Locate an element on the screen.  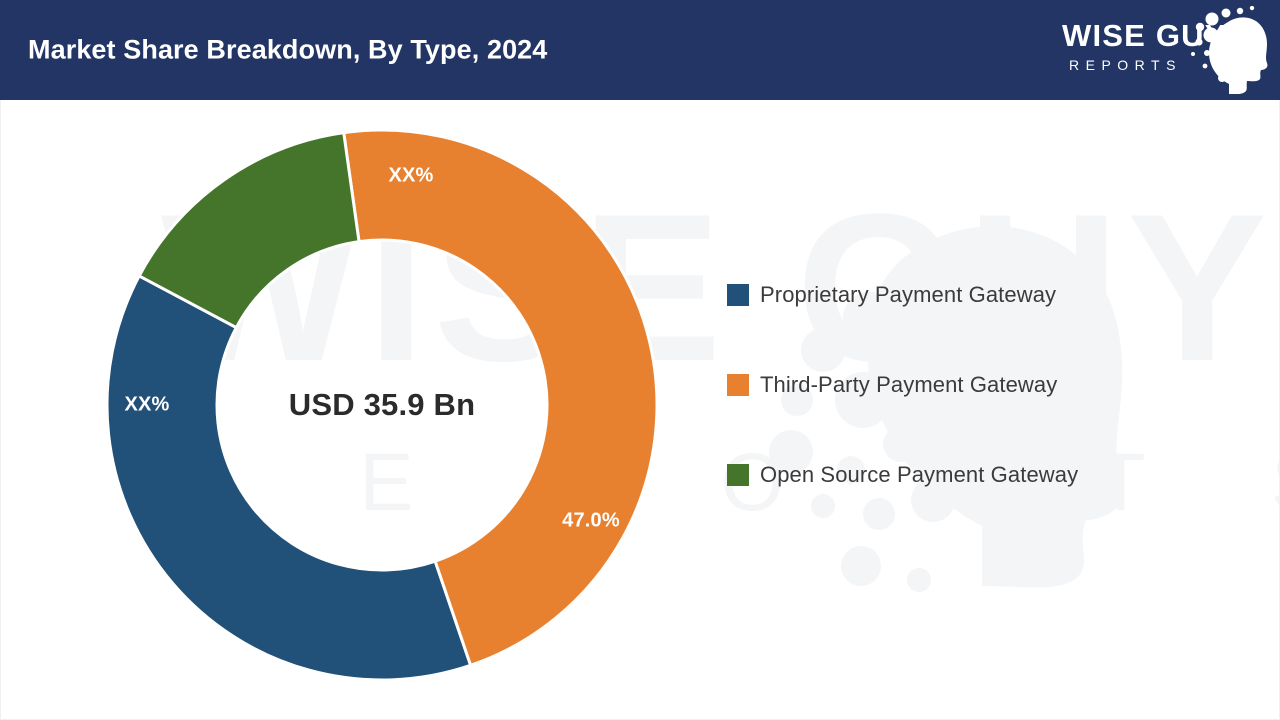
donut-center-label: USD 35.9 Bn is located at coordinates (382, 404).